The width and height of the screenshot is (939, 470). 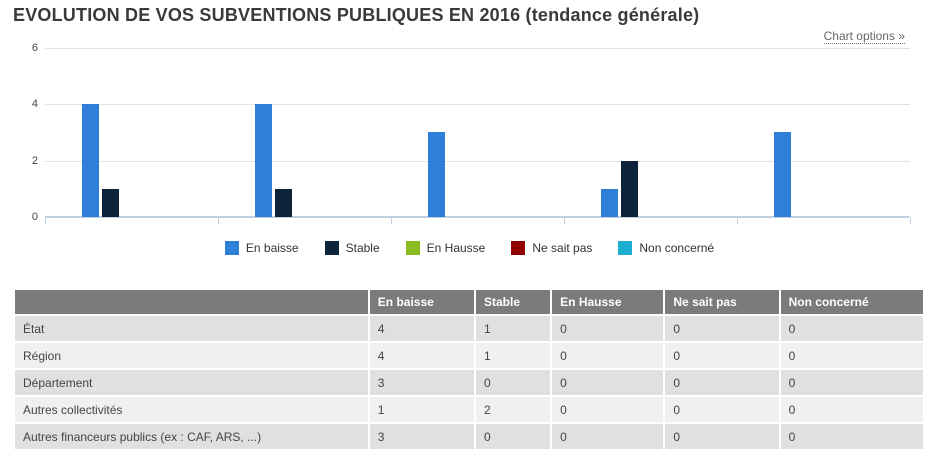 I want to click on legend-item-non-concerné: Non concerné, so click(x=666, y=248).